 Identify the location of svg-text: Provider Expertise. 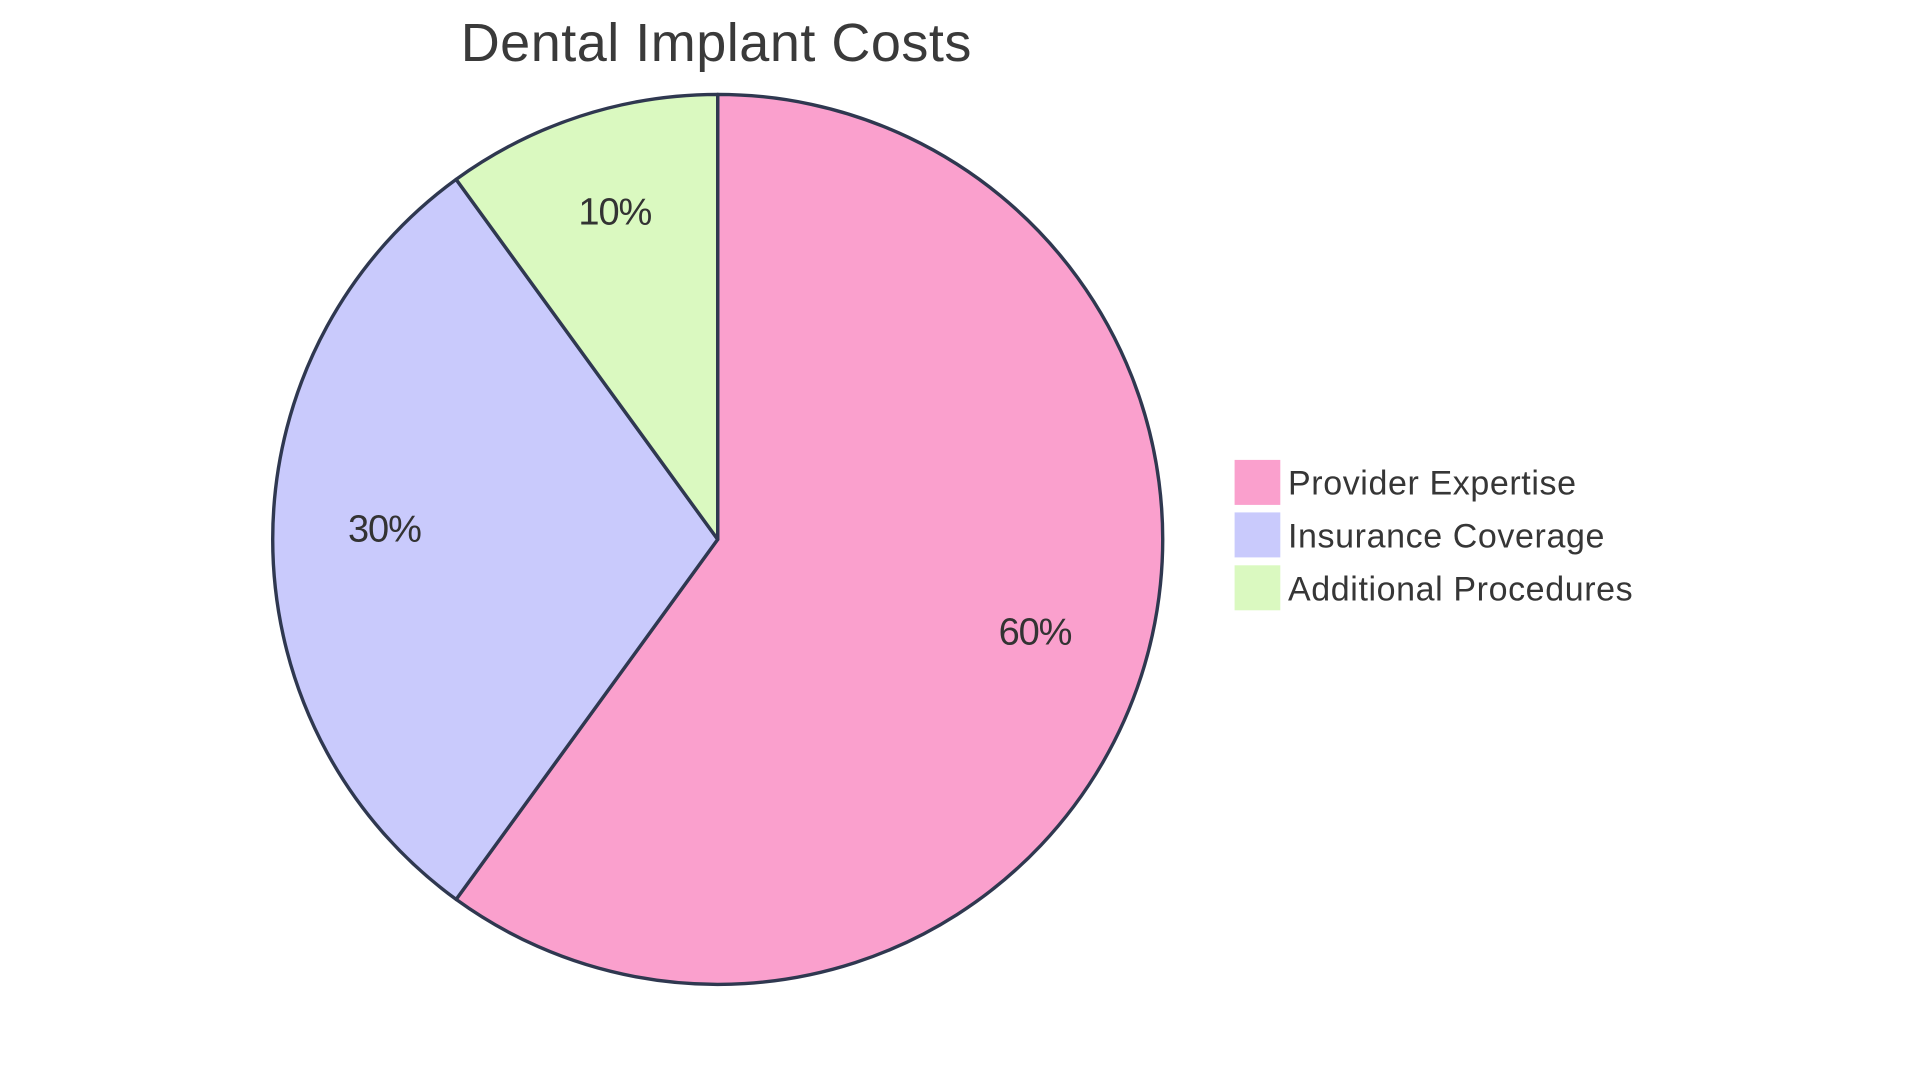
(1432, 484).